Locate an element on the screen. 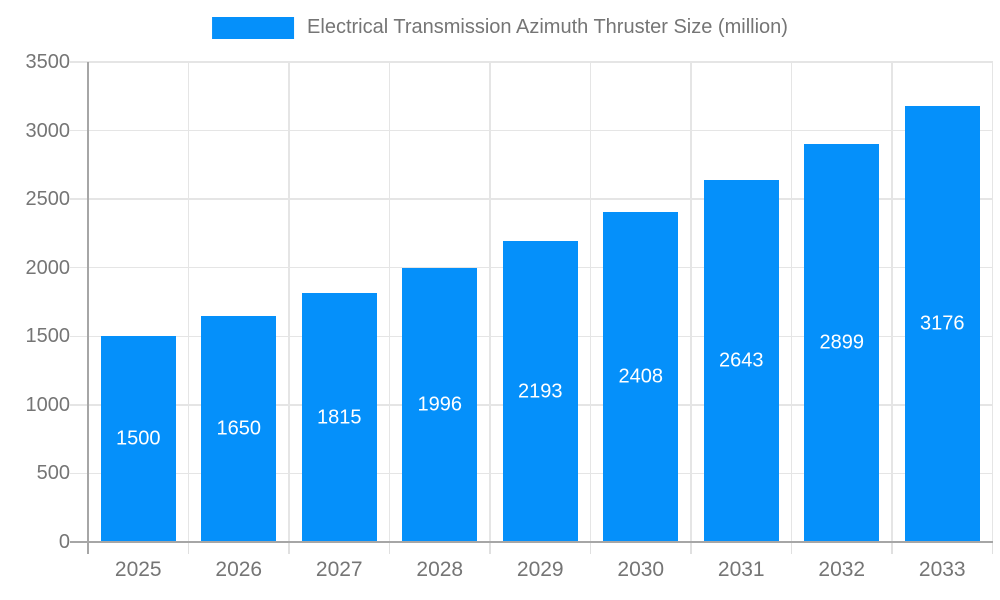  bar: 1996 is located at coordinates (440, 405).